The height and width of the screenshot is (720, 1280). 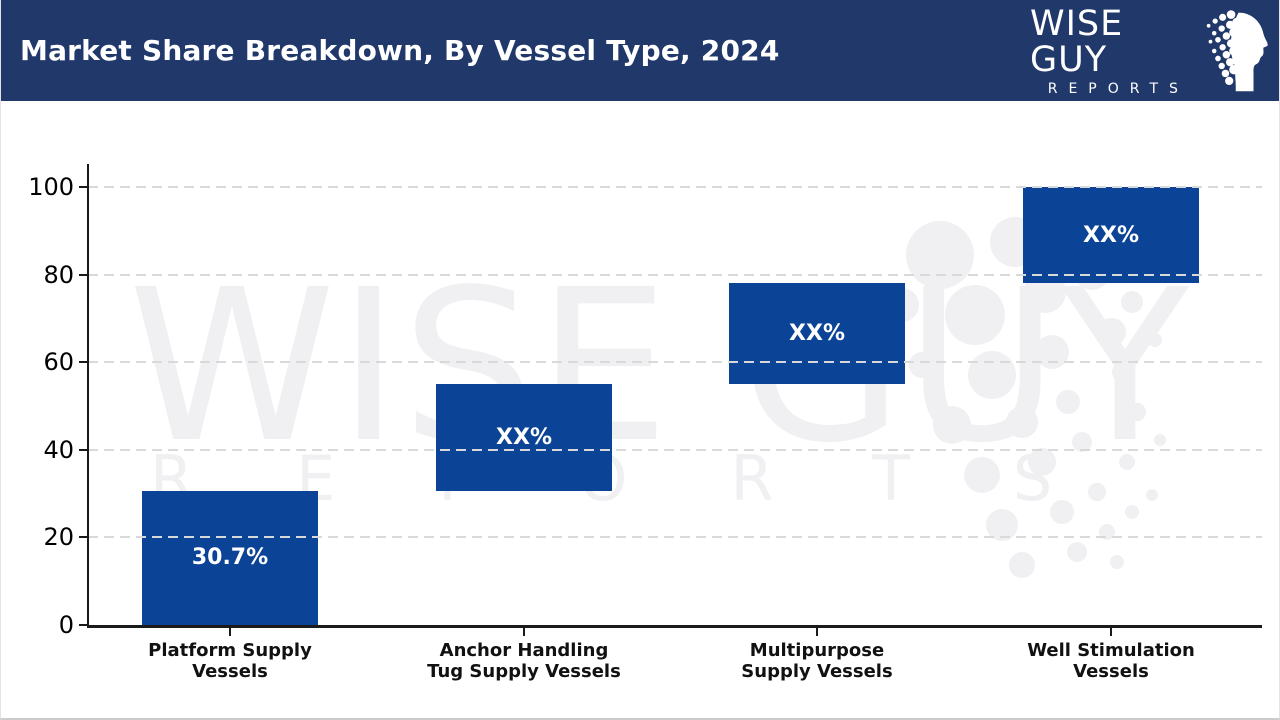 I want to click on logo-brand-name: WISE GUY, so click(x=1077, y=41).